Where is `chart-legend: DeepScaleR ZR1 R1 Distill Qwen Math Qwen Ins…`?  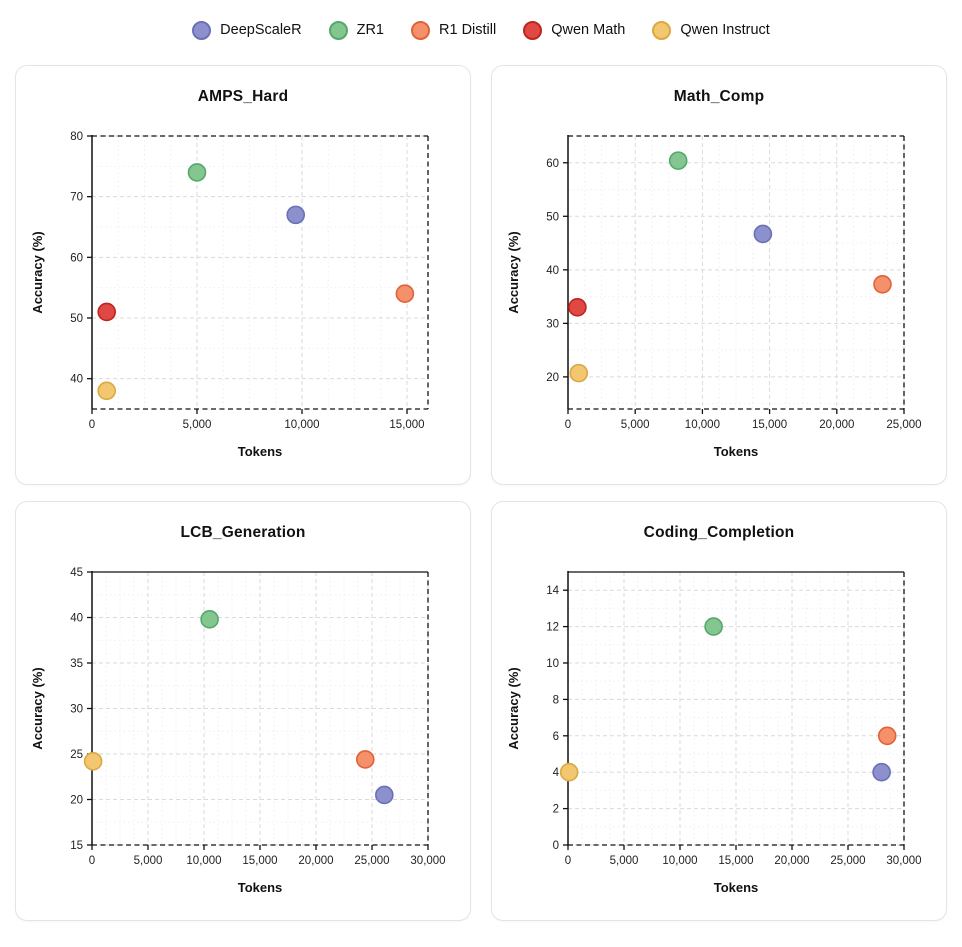 chart-legend: DeepScaleR ZR1 R1 Distill Qwen Math Qwen Ins… is located at coordinates (481, 30).